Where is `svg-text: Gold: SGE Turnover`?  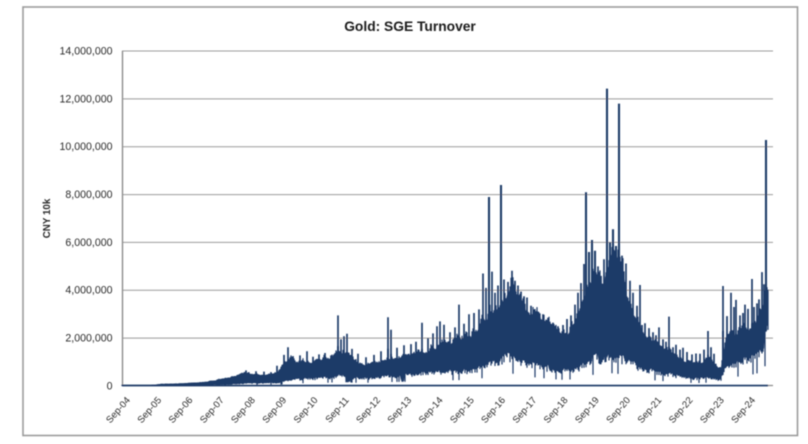
svg-text: Gold: SGE Turnover is located at coordinates (410, 26).